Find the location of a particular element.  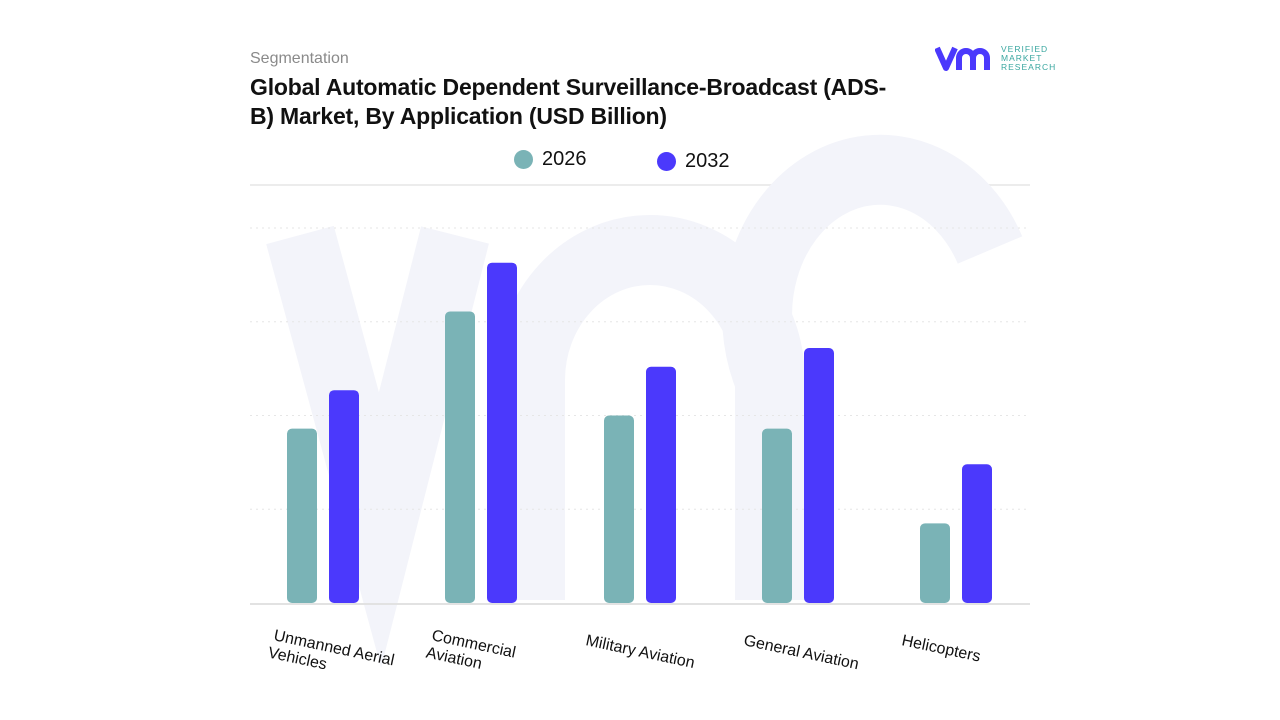

logo-text: VERIFIED MARKET RESEARCH is located at coordinates (1029, 57).